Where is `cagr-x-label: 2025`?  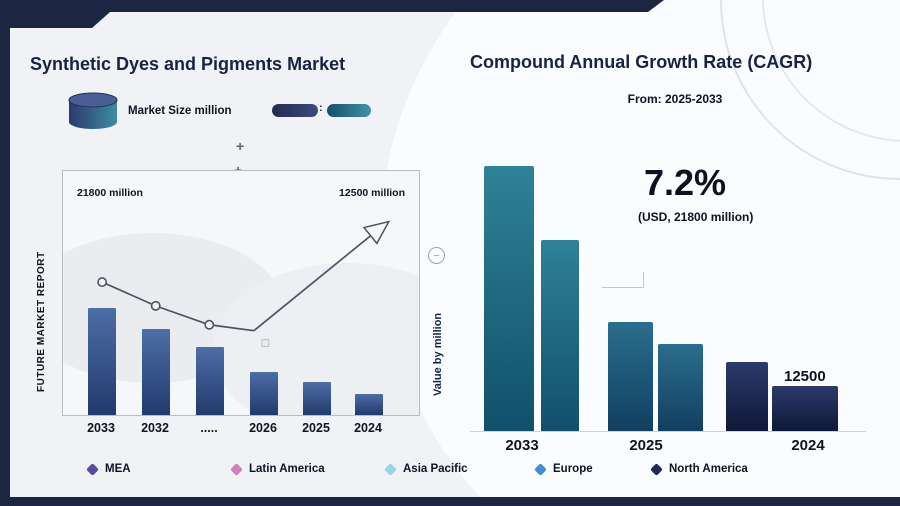 cagr-x-label: 2025 is located at coordinates (646, 445).